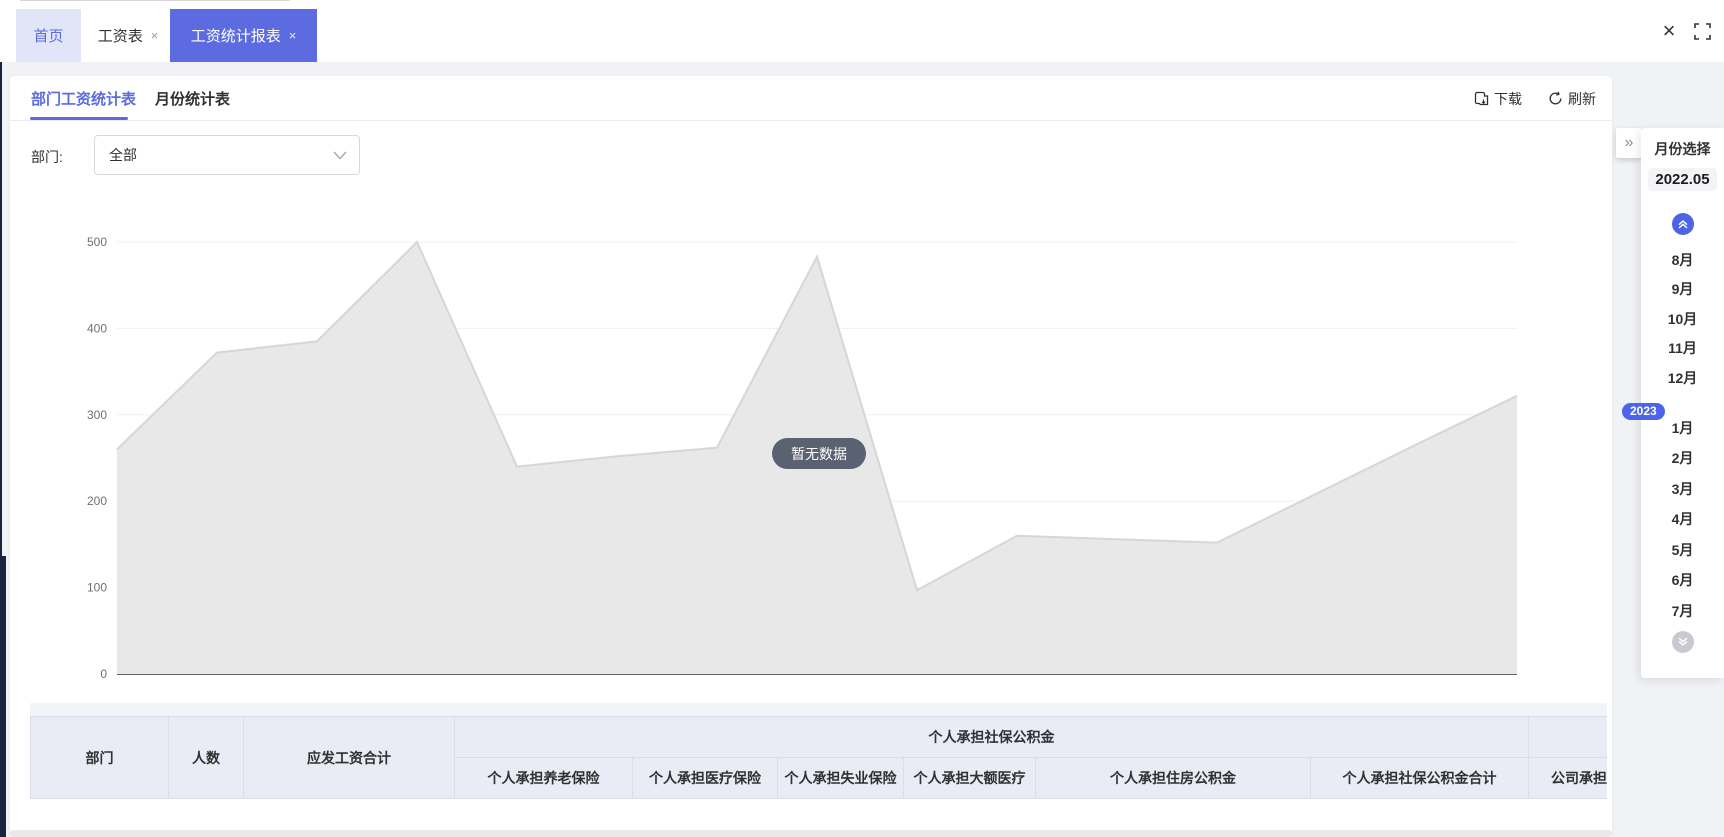  I want to click on col-header-company-social: 公司承担社保公积金, so click(1567, 778).